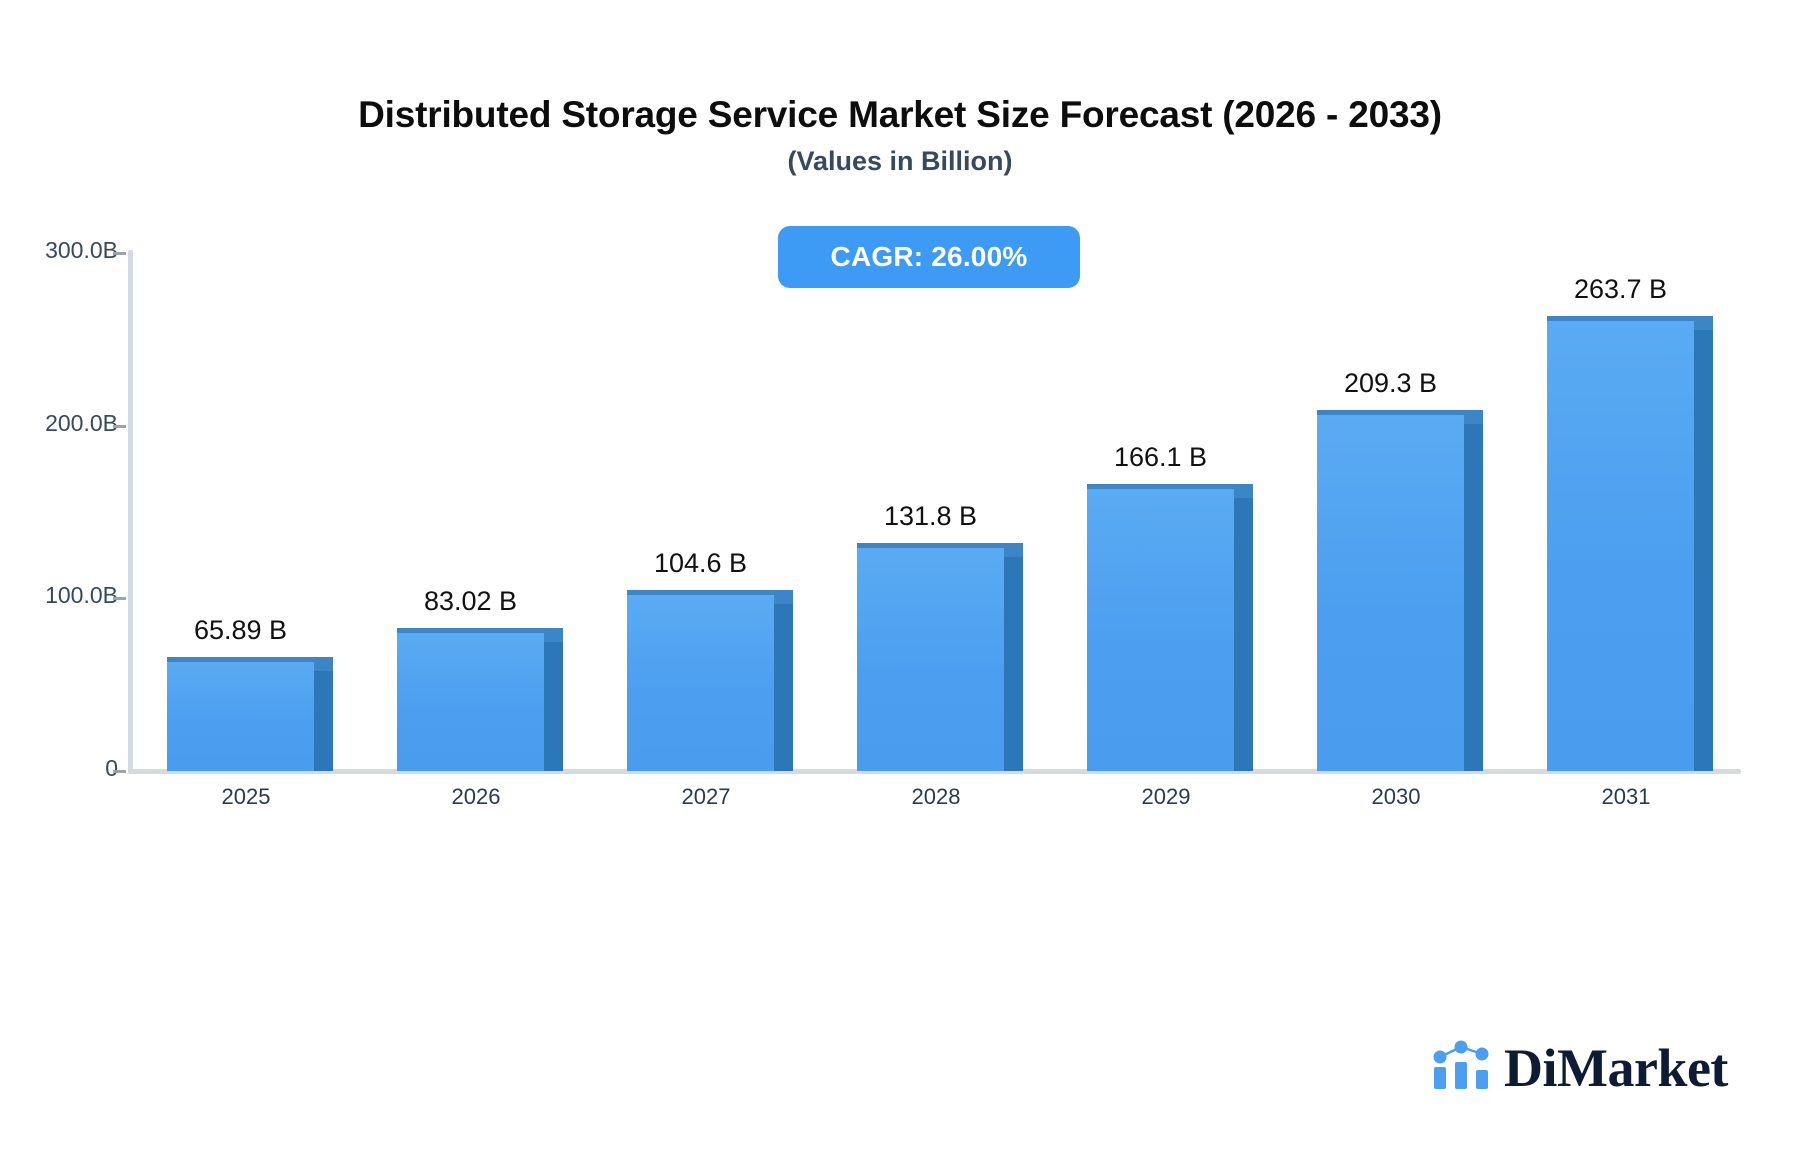  What do you see at coordinates (706, 796) in the screenshot?
I see `x-axis-tick-label: 2027` at bounding box center [706, 796].